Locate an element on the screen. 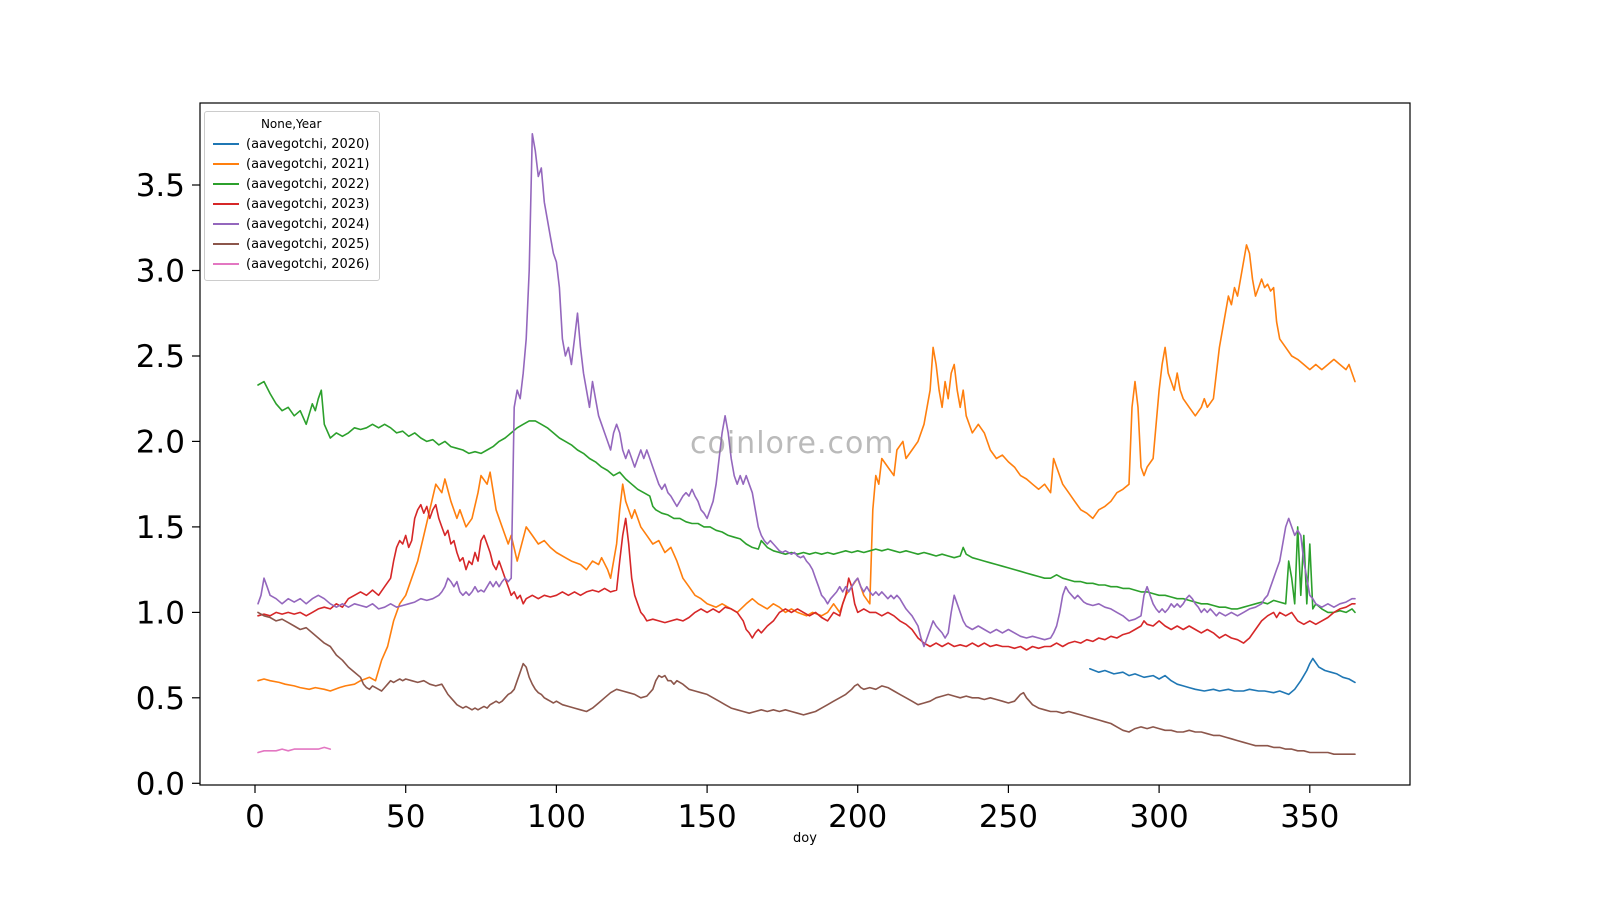 This screenshot has height=900, width=1600. series-aavegotchi-2025 is located at coordinates (806, 683).